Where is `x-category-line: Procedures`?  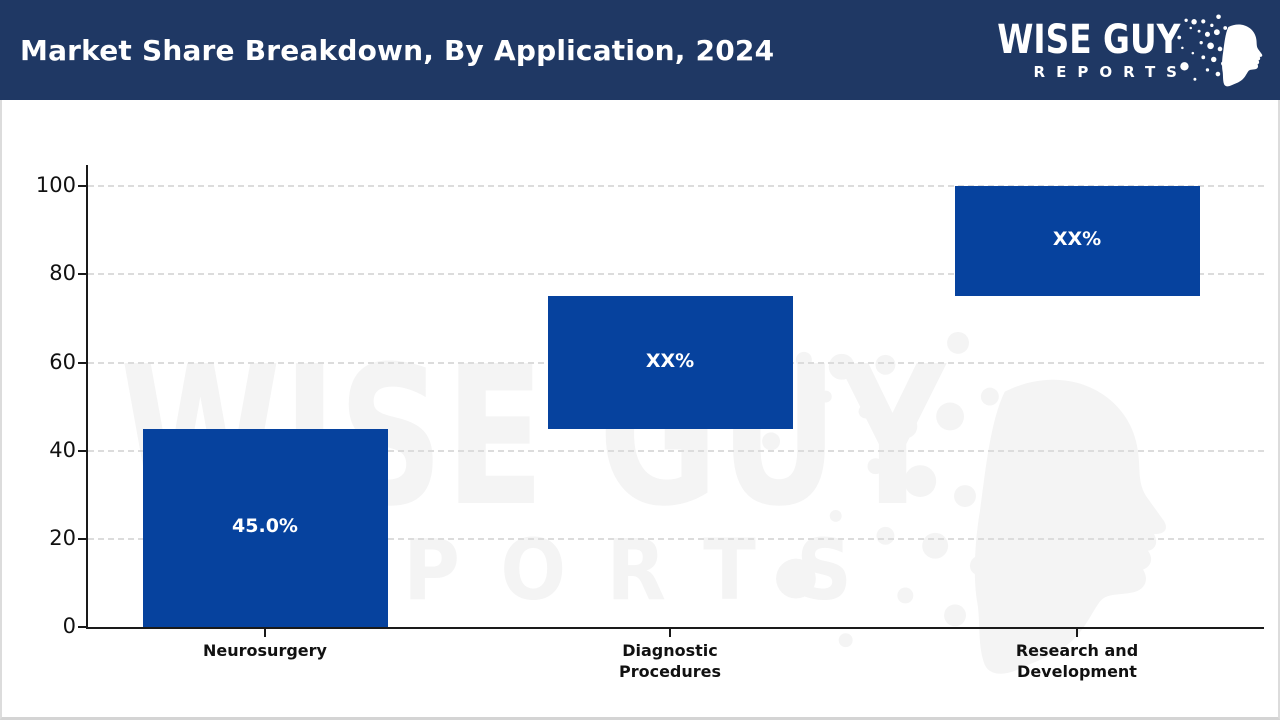
x-category-line: Procedures is located at coordinates (670, 671).